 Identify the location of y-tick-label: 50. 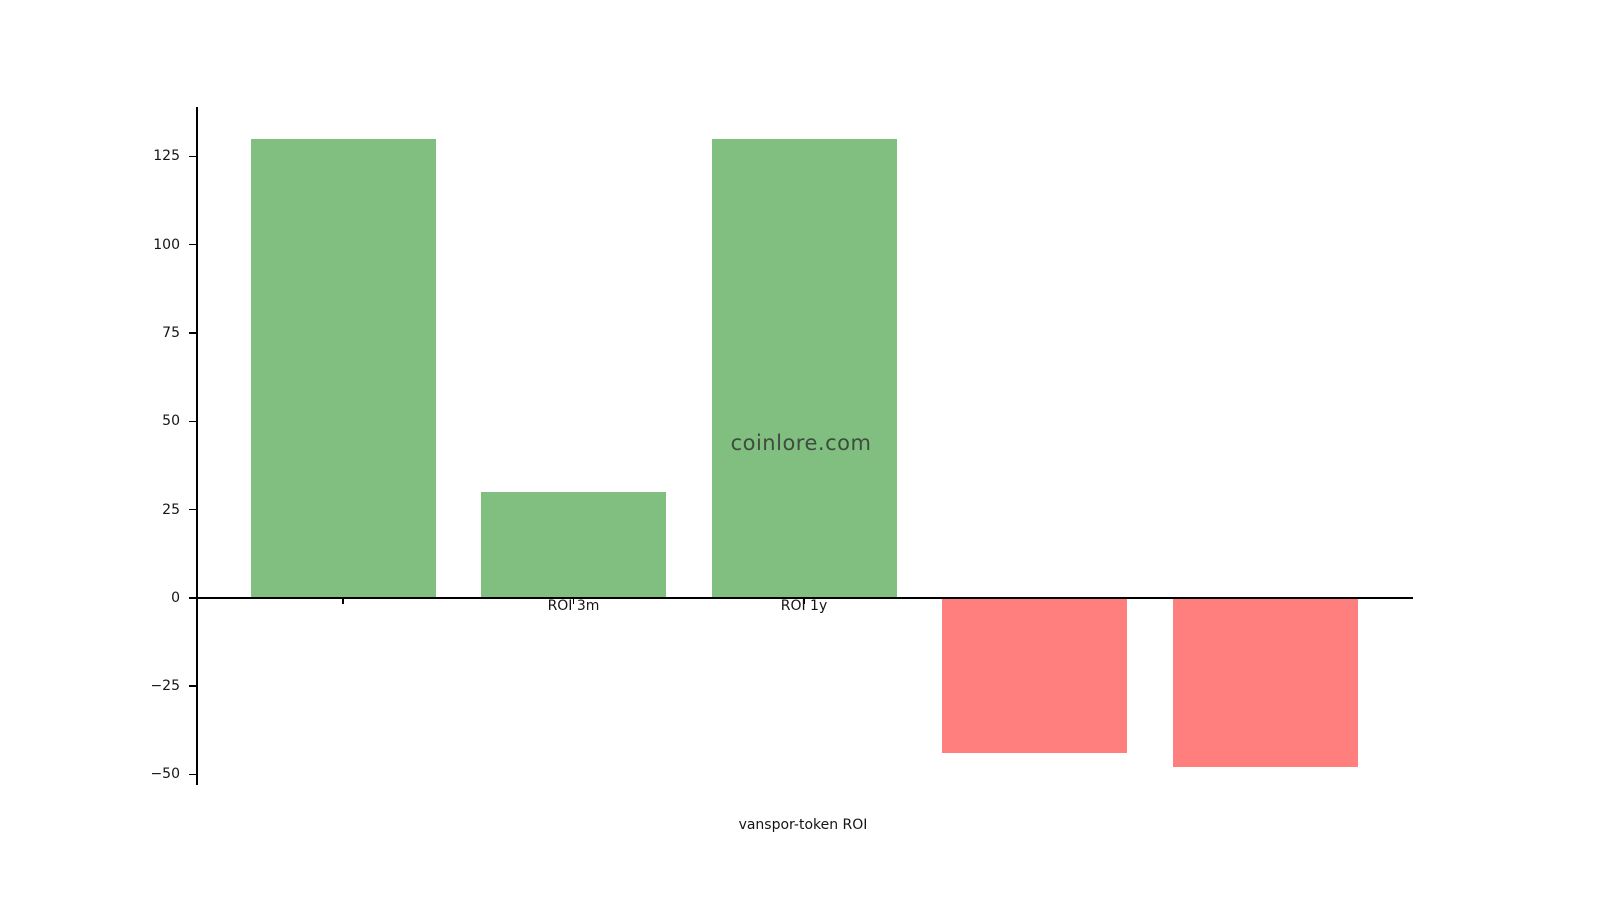
(171, 421).